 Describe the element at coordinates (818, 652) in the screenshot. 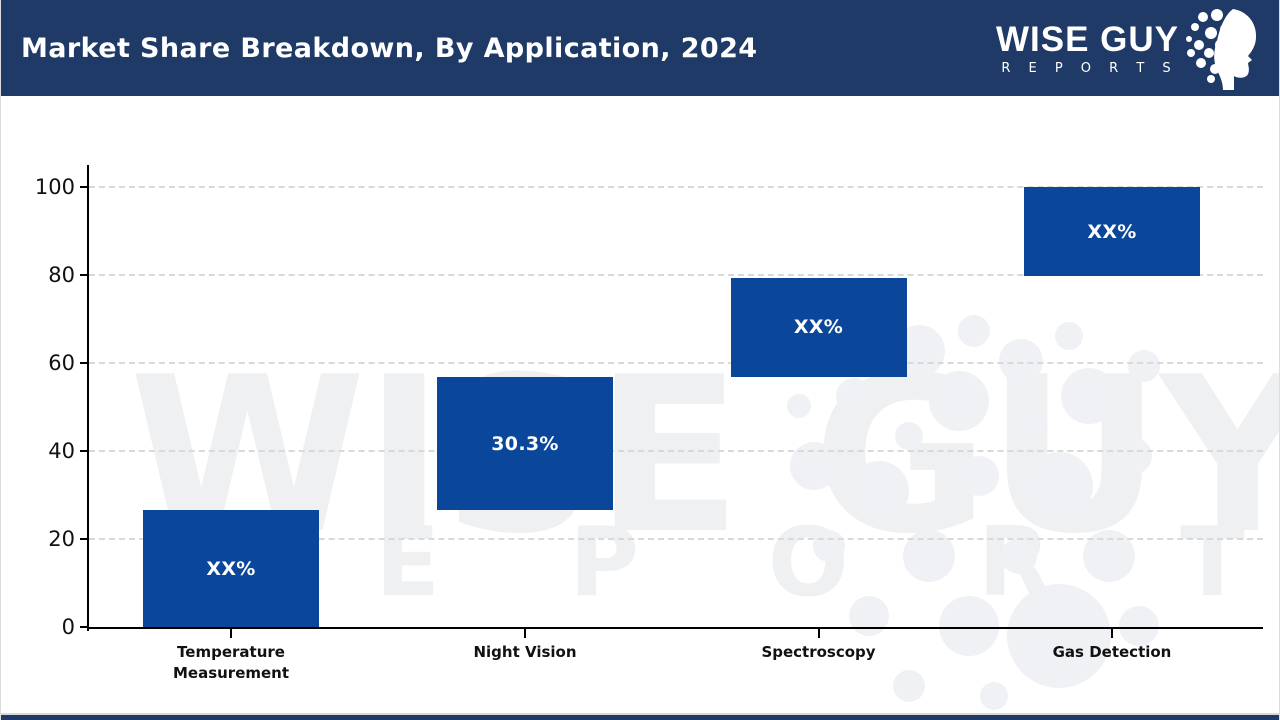

I see `x-axis-category-label: Spectroscopy` at that location.